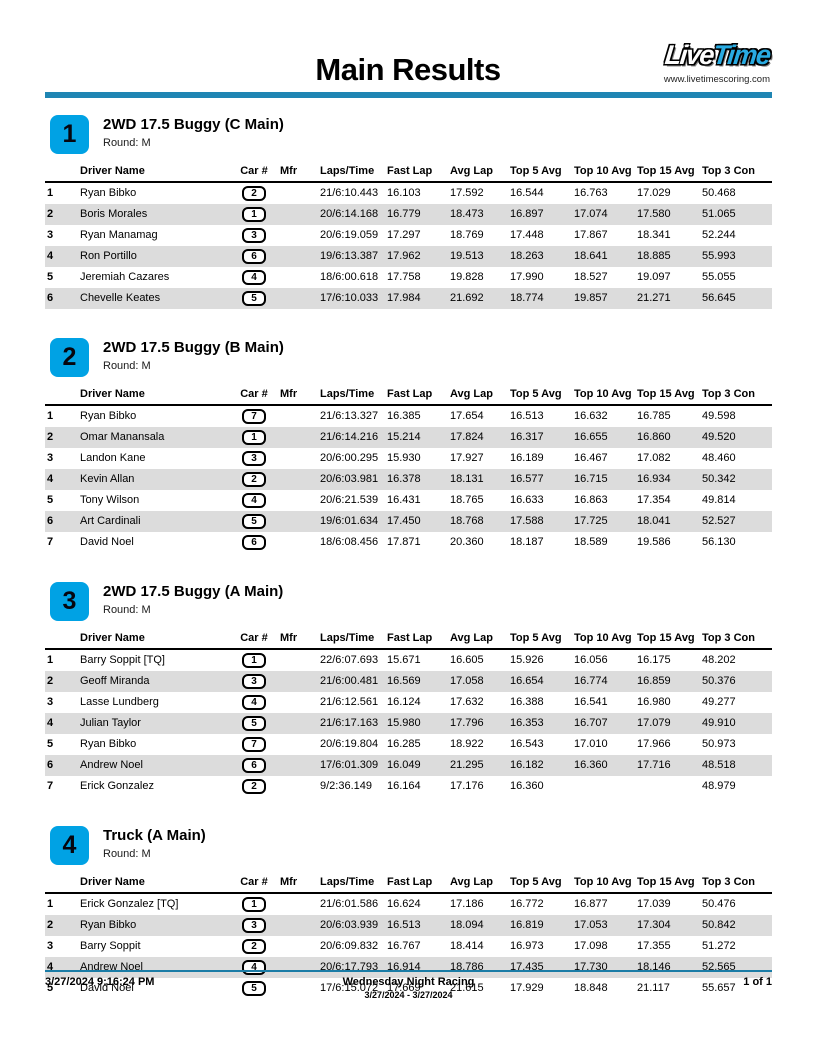  Describe the element at coordinates (591, 437) in the screenshot. I see `top10-avg-cell: 16.655` at that location.